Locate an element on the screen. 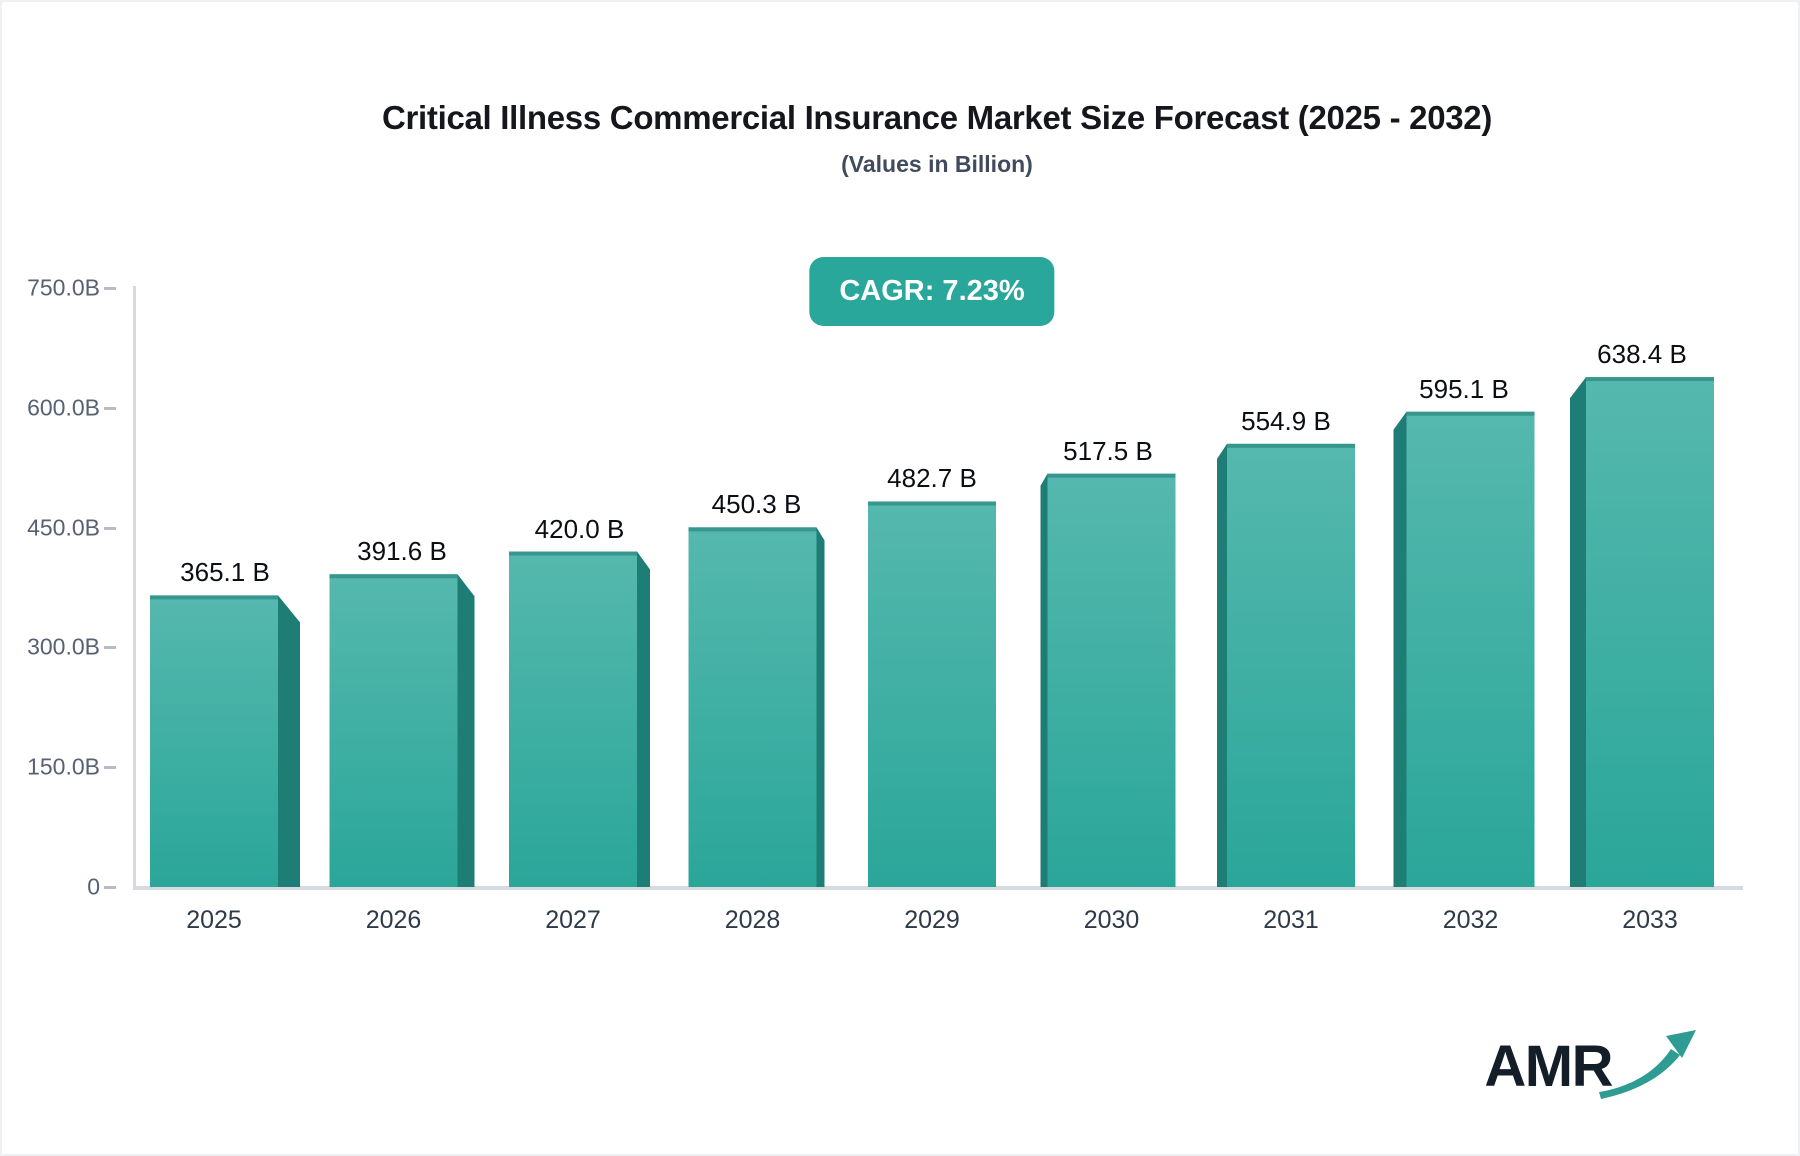 Image resolution: width=1800 pixels, height=1156 pixels. y-axis-label: 150.0B is located at coordinates (63, 766).